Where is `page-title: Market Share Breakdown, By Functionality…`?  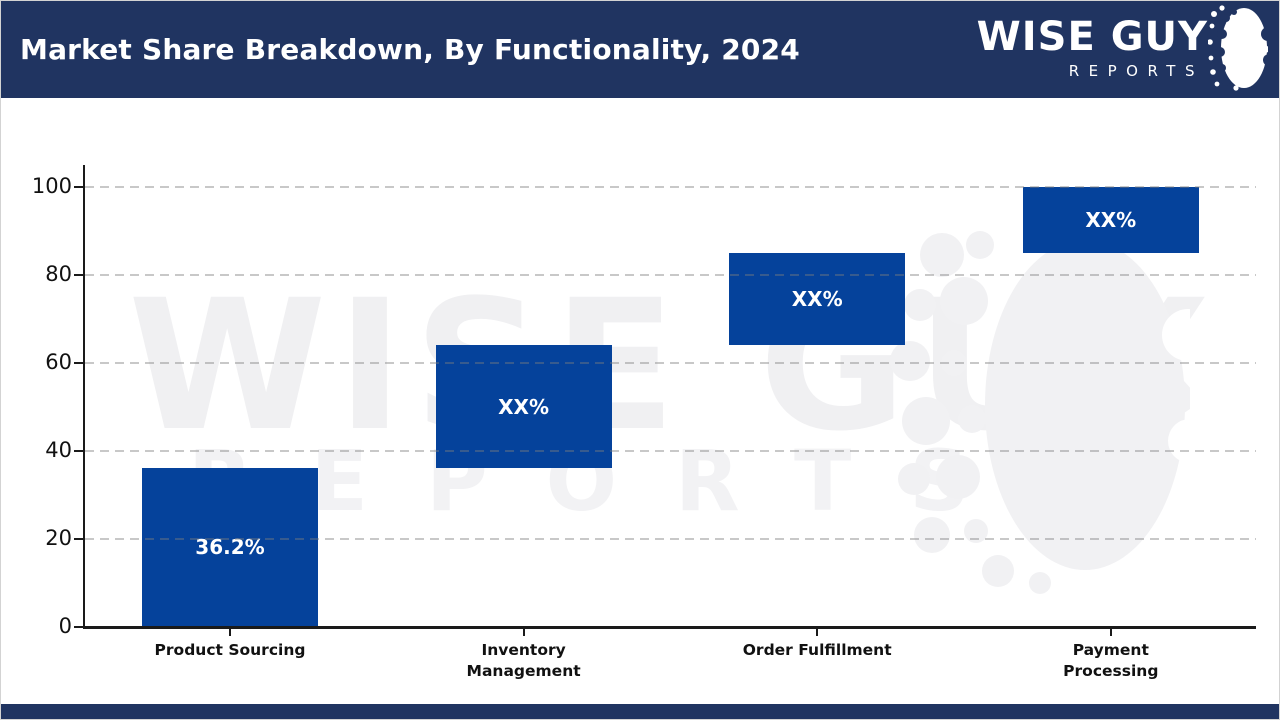 page-title: Market Share Breakdown, By Functionality… is located at coordinates (410, 49).